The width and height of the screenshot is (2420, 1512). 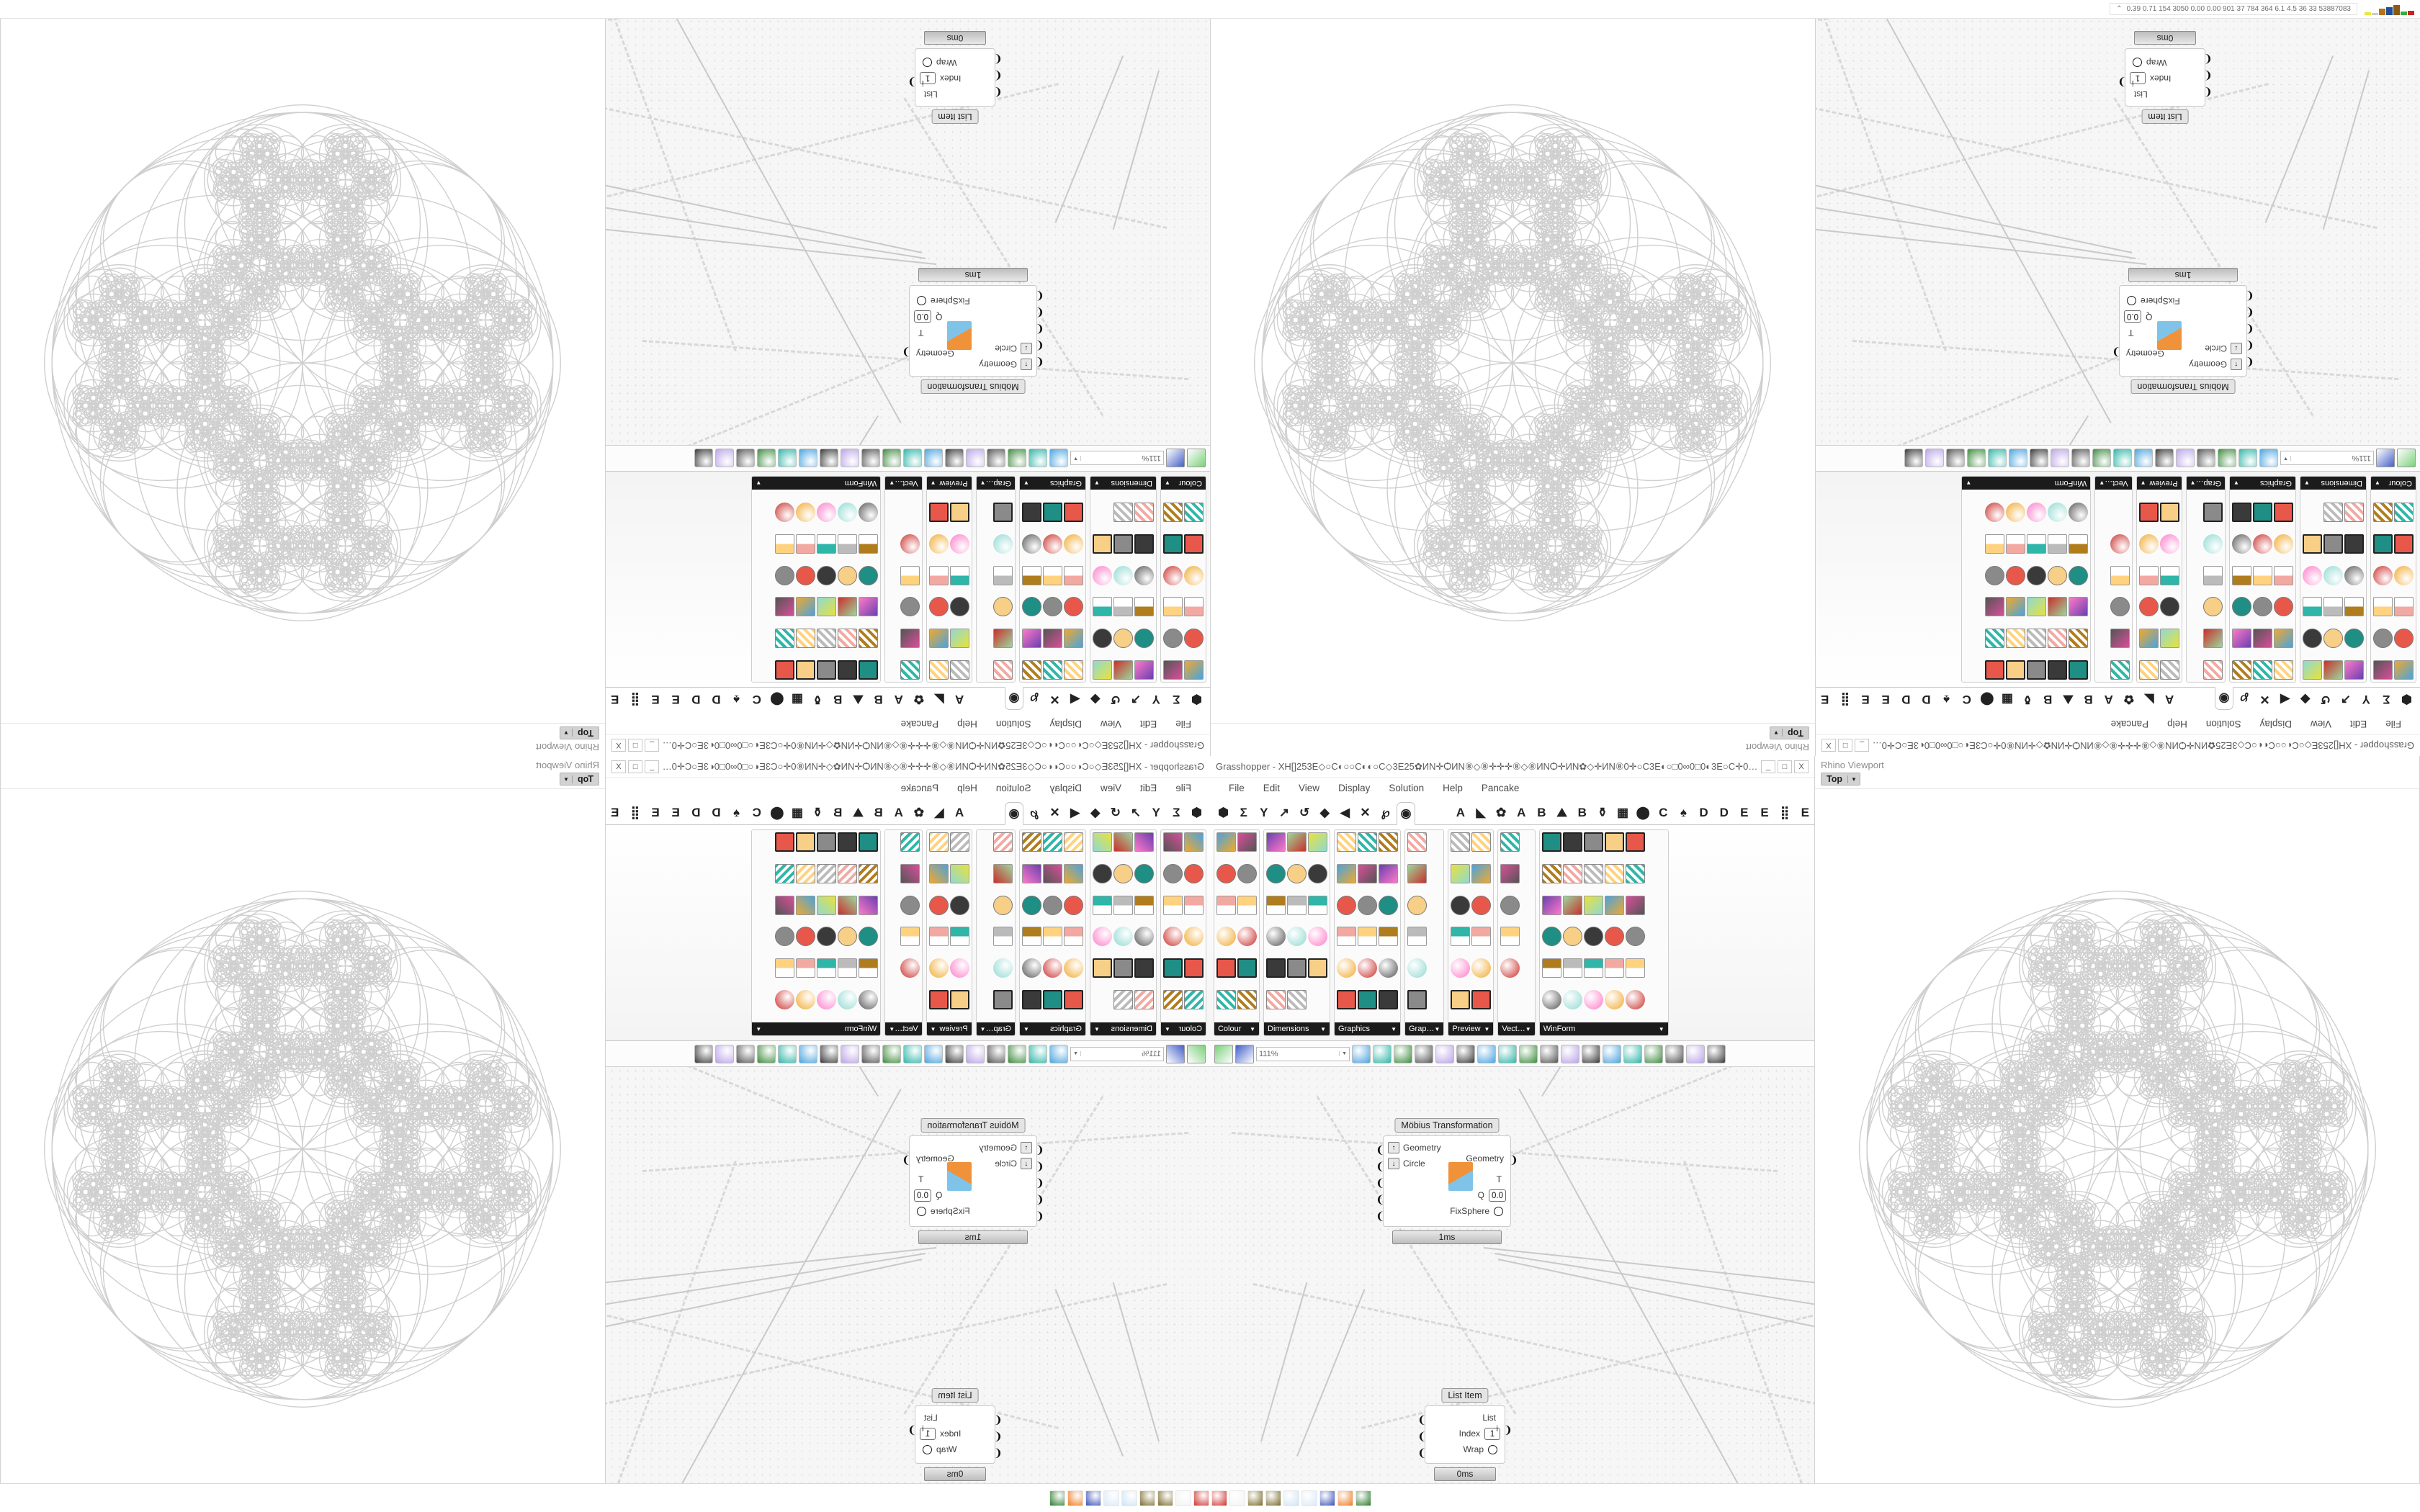 I want to click on ribbon-tab-left-3: ↗, so click(x=1284, y=812).